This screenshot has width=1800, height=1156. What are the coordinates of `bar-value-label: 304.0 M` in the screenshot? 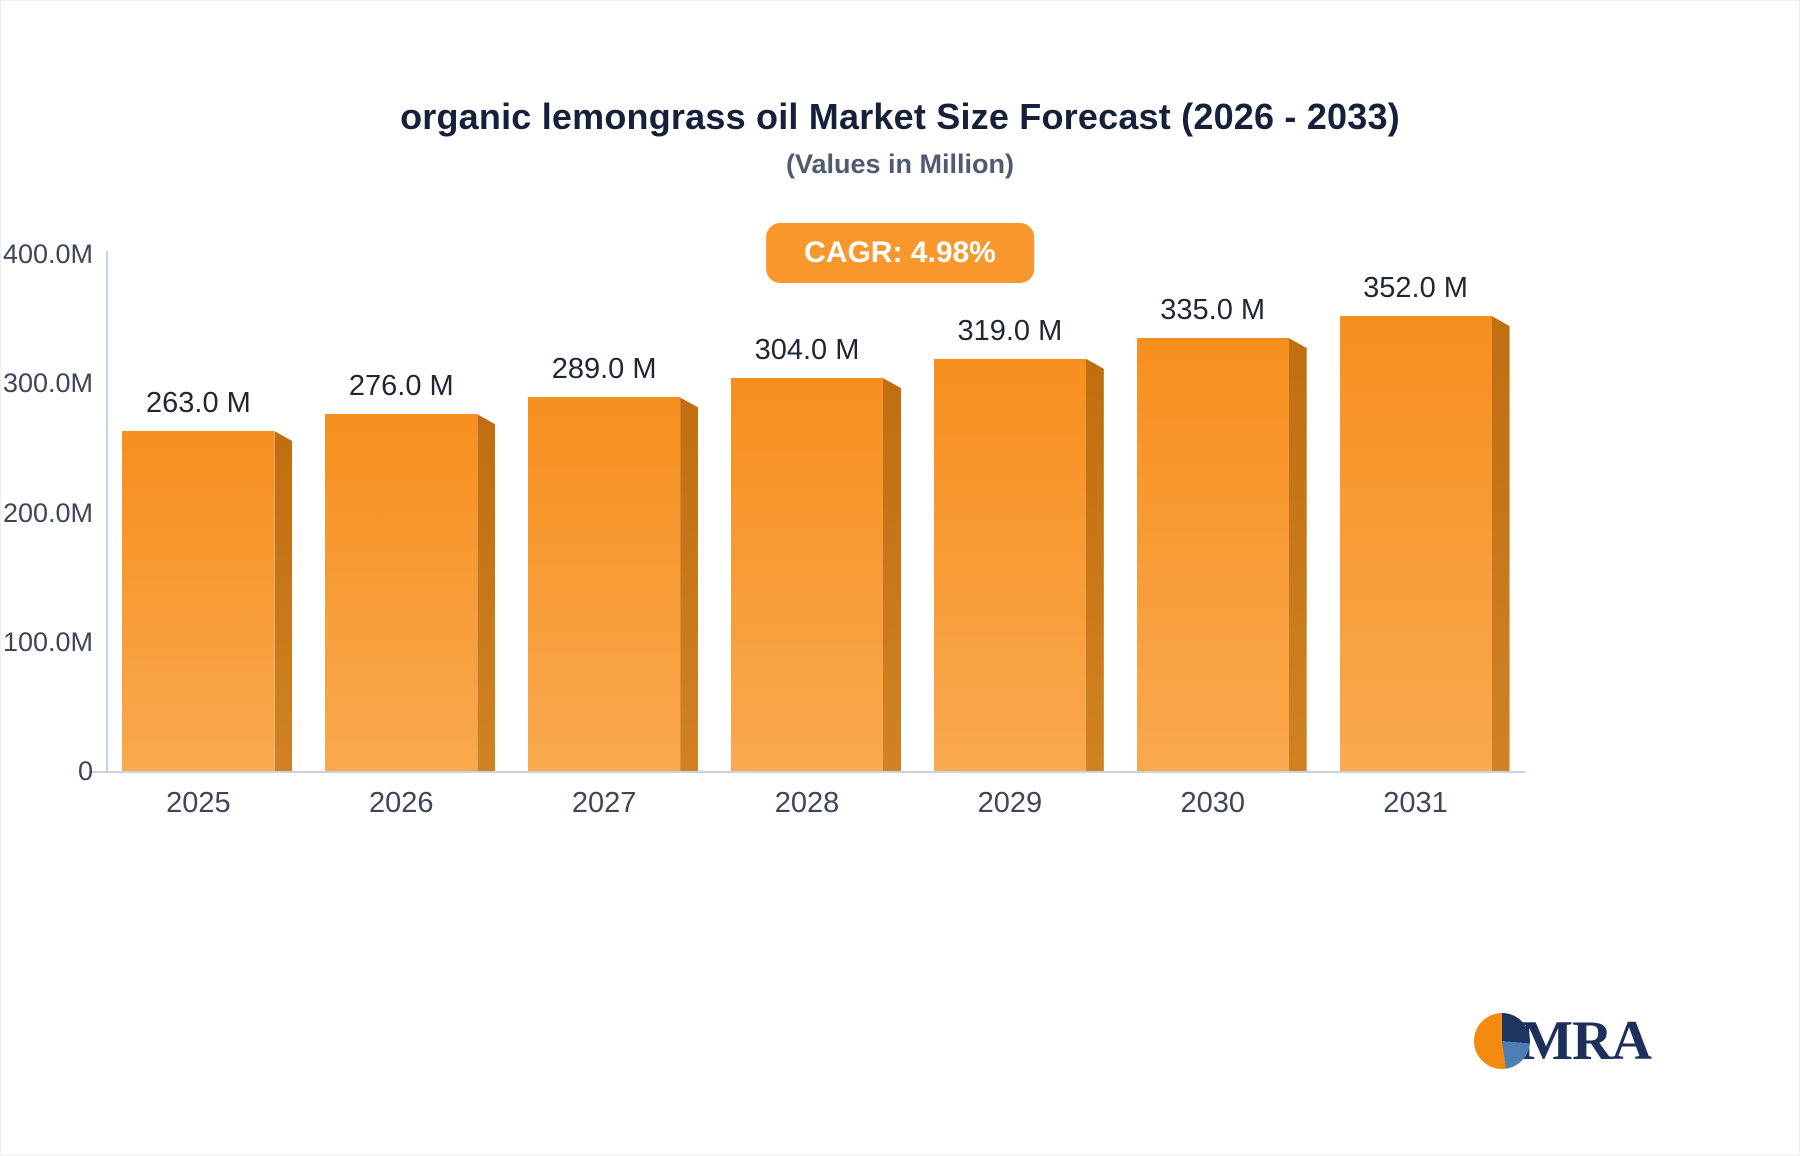 It's located at (807, 350).